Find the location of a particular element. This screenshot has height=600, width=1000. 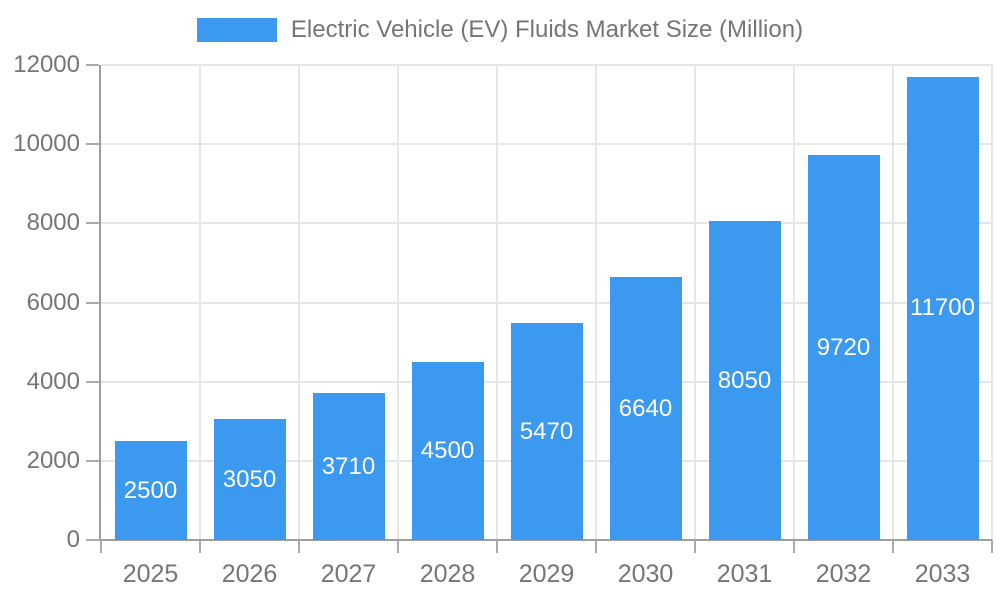

bar-value-label: 4500 is located at coordinates (447, 450).